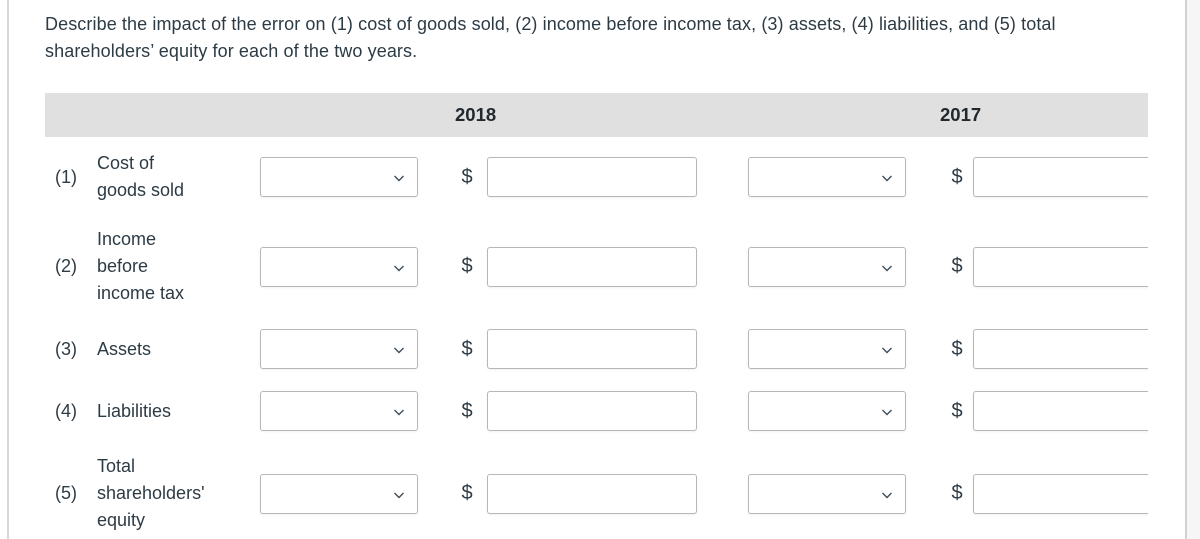  What do you see at coordinates (66, 410) in the screenshot?
I see `row-number: (4)` at bounding box center [66, 410].